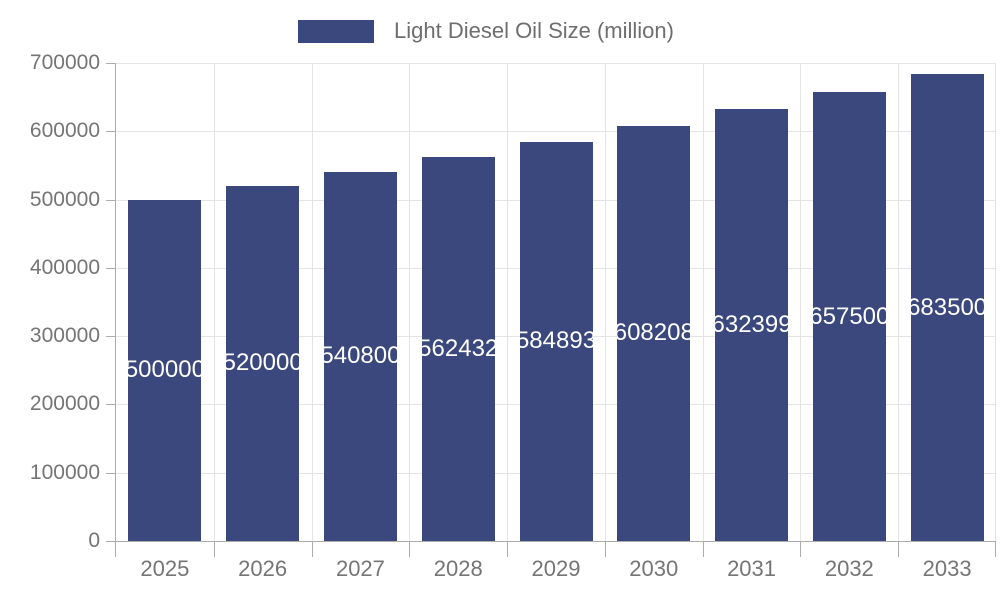 The height and width of the screenshot is (600, 1000). I want to click on bar-value-label: 520000, so click(263, 363).